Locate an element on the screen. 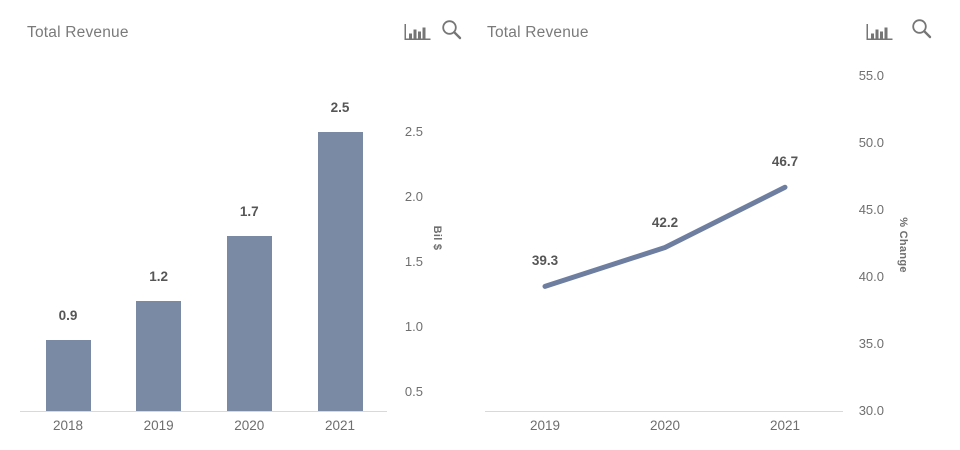 This screenshot has width=960, height=450. bar-2020 is located at coordinates (249, 323).